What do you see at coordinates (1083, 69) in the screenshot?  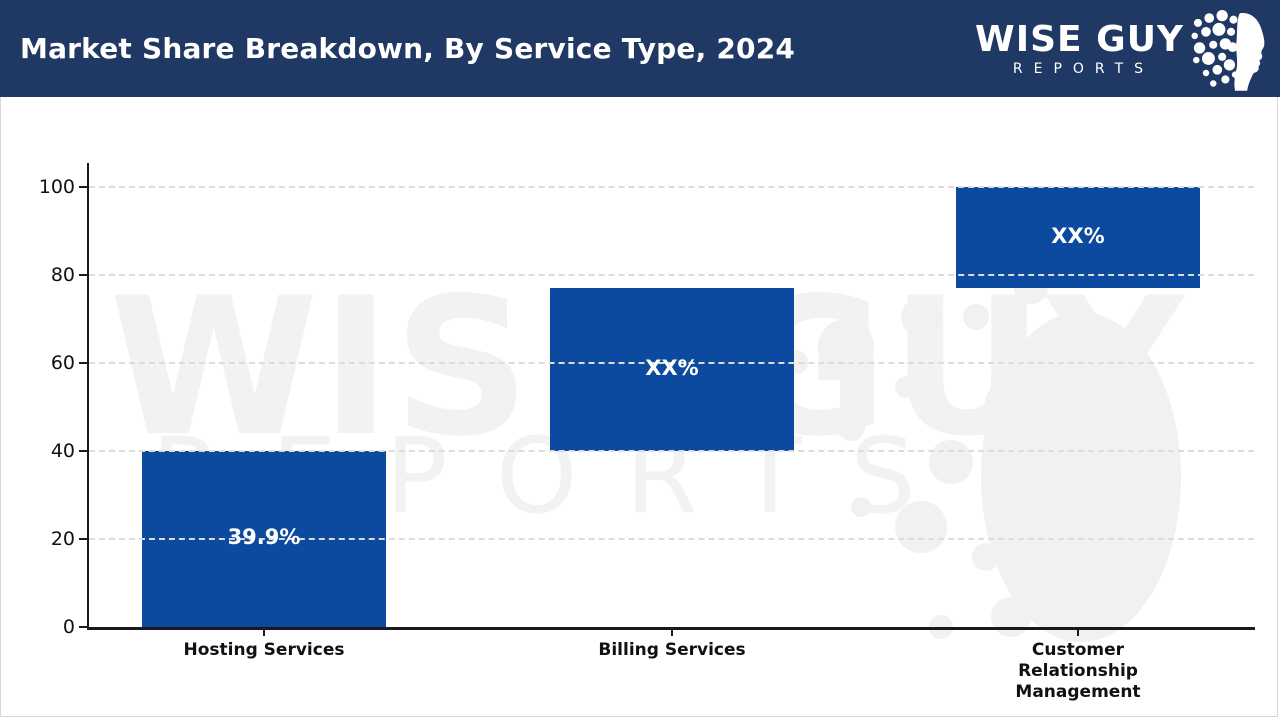 I see `brand-subname: REPORTS` at bounding box center [1083, 69].